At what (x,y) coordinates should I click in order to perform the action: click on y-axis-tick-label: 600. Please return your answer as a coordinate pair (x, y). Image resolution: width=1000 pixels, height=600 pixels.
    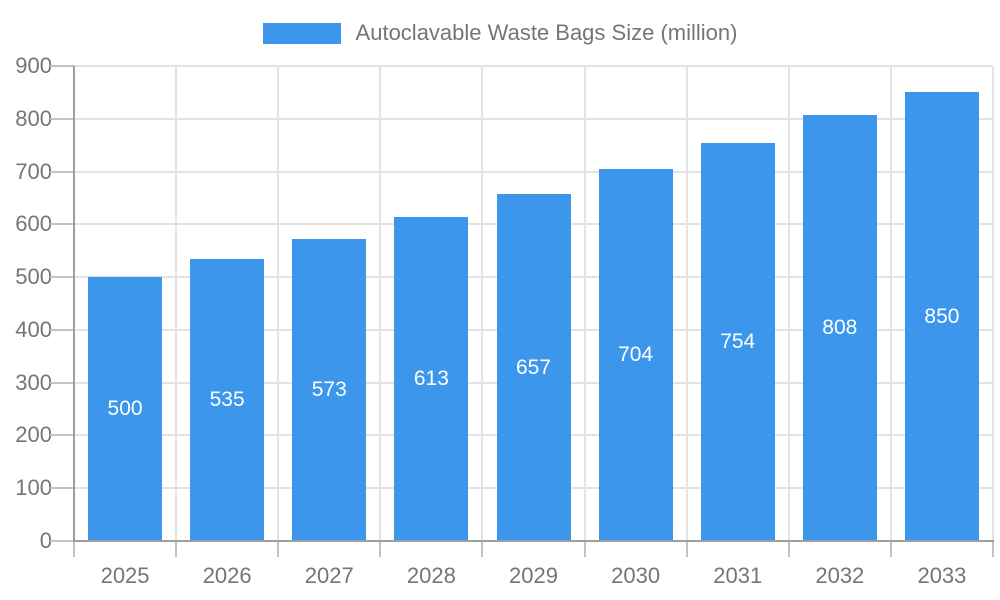
    Looking at the image, I should click on (33, 224).